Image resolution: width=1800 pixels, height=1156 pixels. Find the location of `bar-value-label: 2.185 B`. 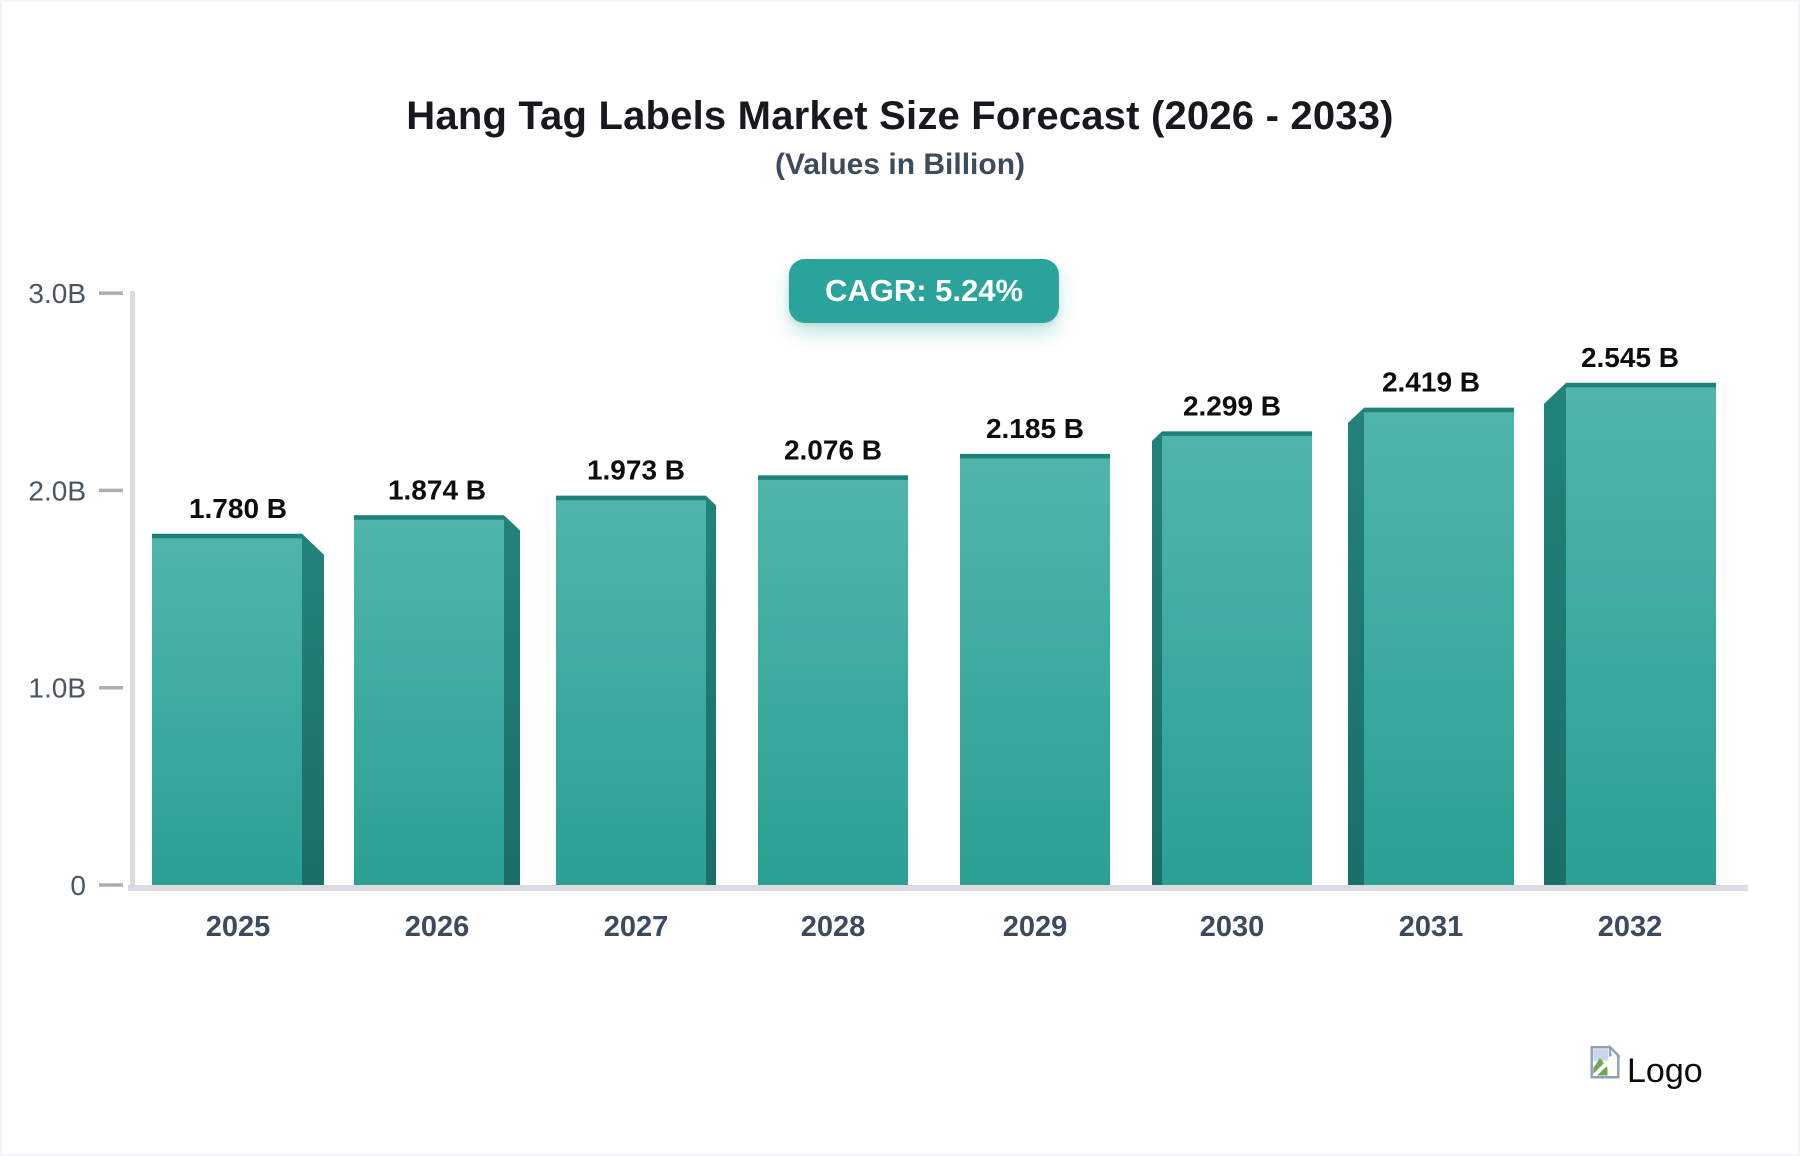

bar-value-label: 2.185 B is located at coordinates (1035, 428).